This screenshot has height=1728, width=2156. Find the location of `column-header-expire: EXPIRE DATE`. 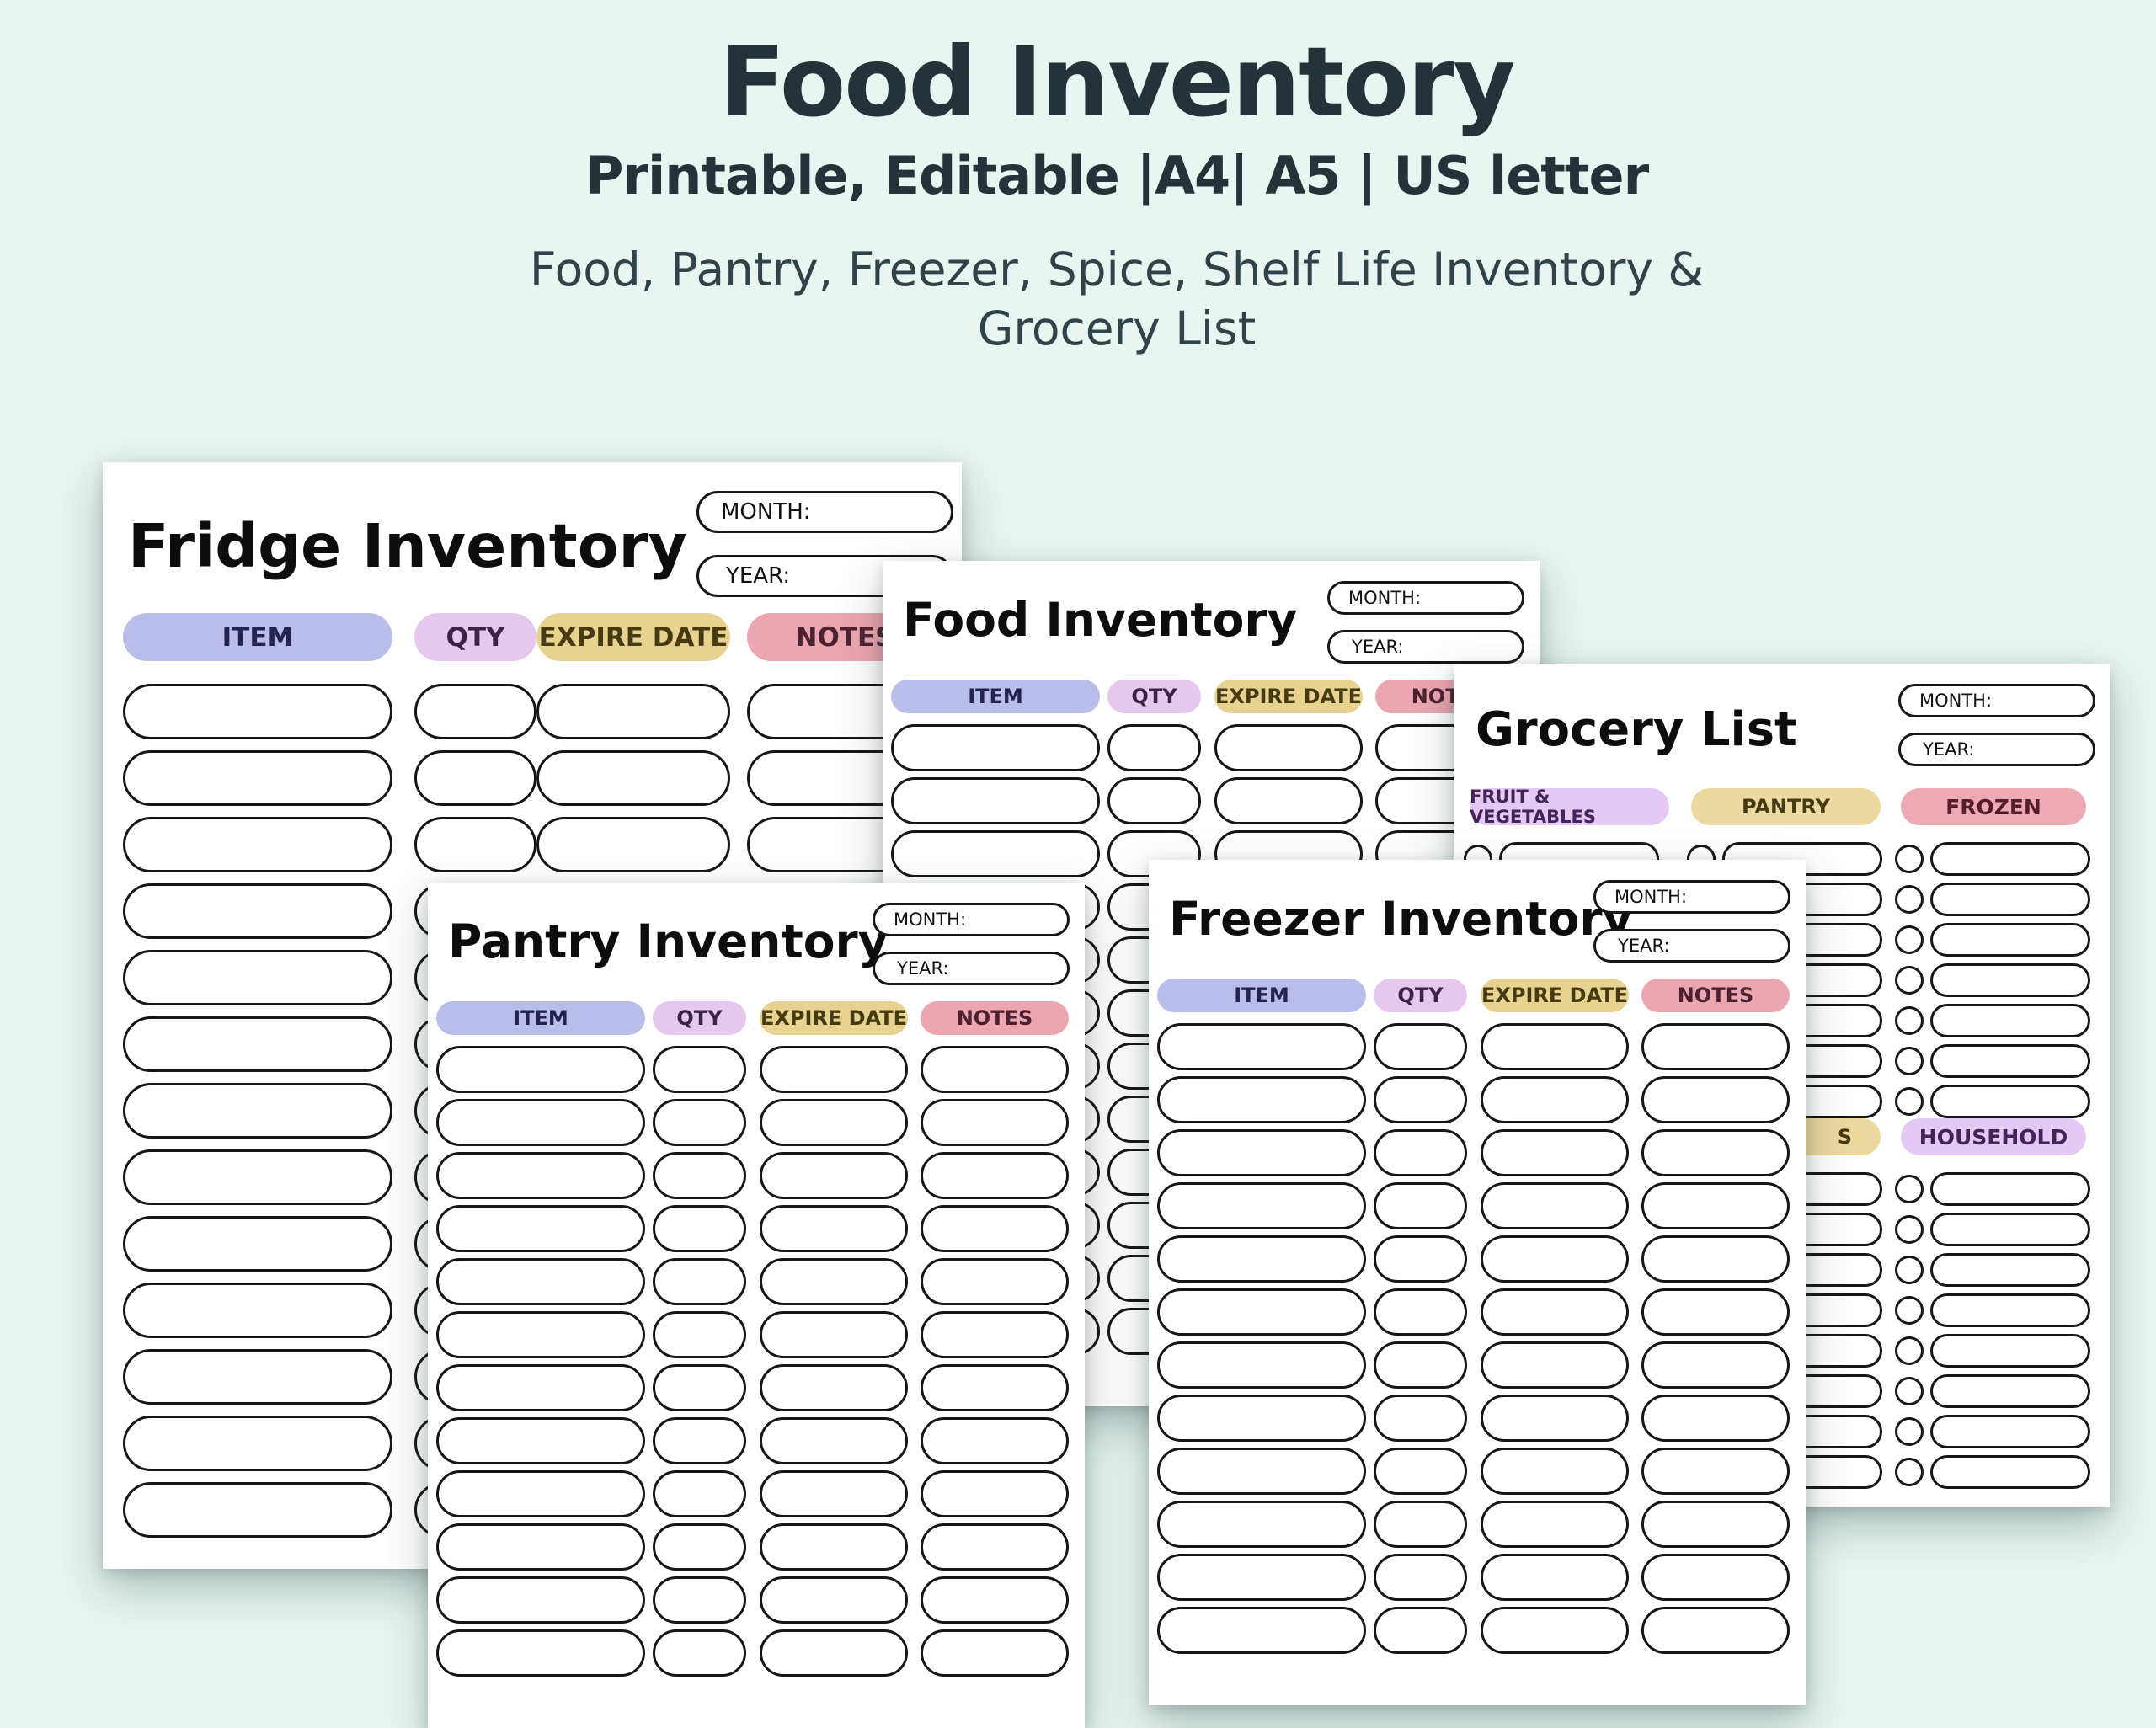

column-header-expire: EXPIRE DATE is located at coordinates (1555, 995).